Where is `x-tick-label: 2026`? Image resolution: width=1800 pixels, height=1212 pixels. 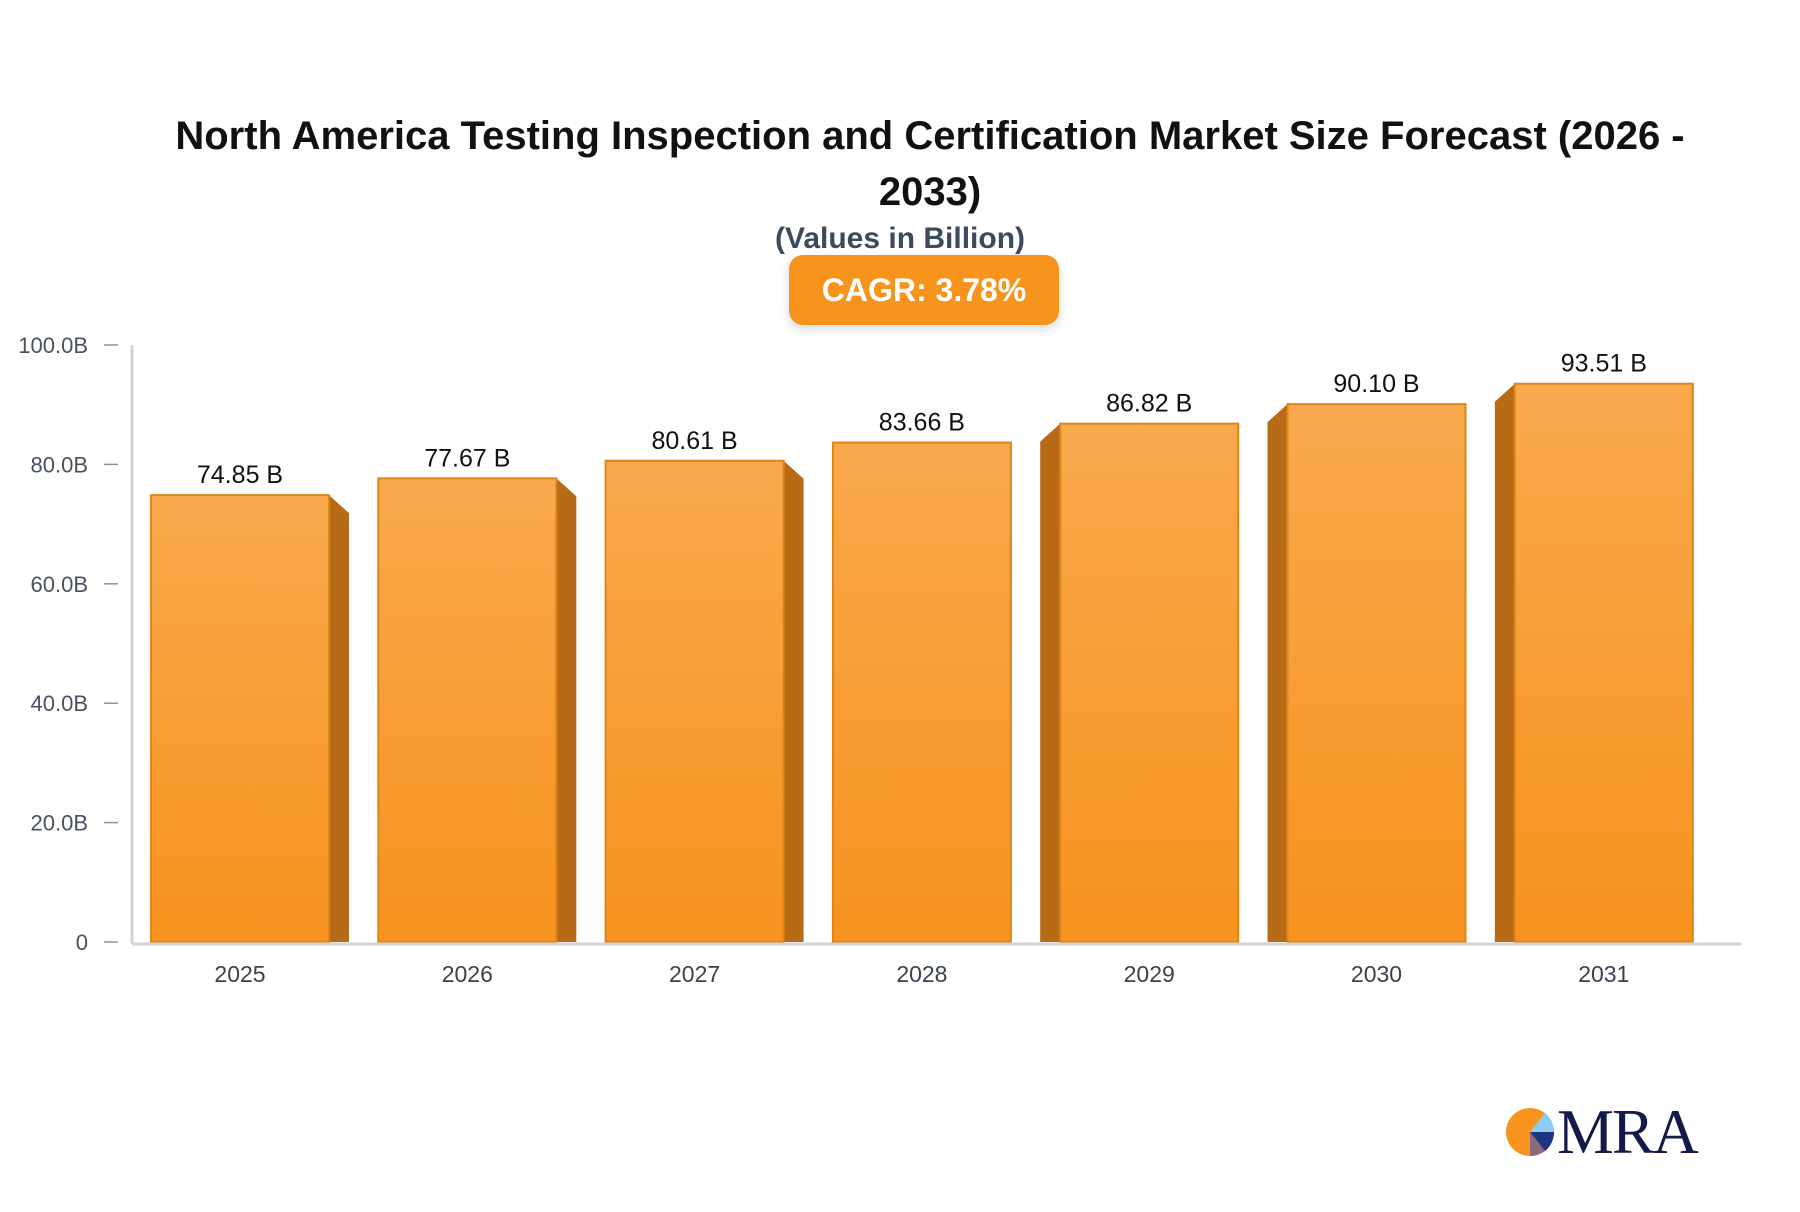
x-tick-label: 2026 is located at coordinates (467, 974).